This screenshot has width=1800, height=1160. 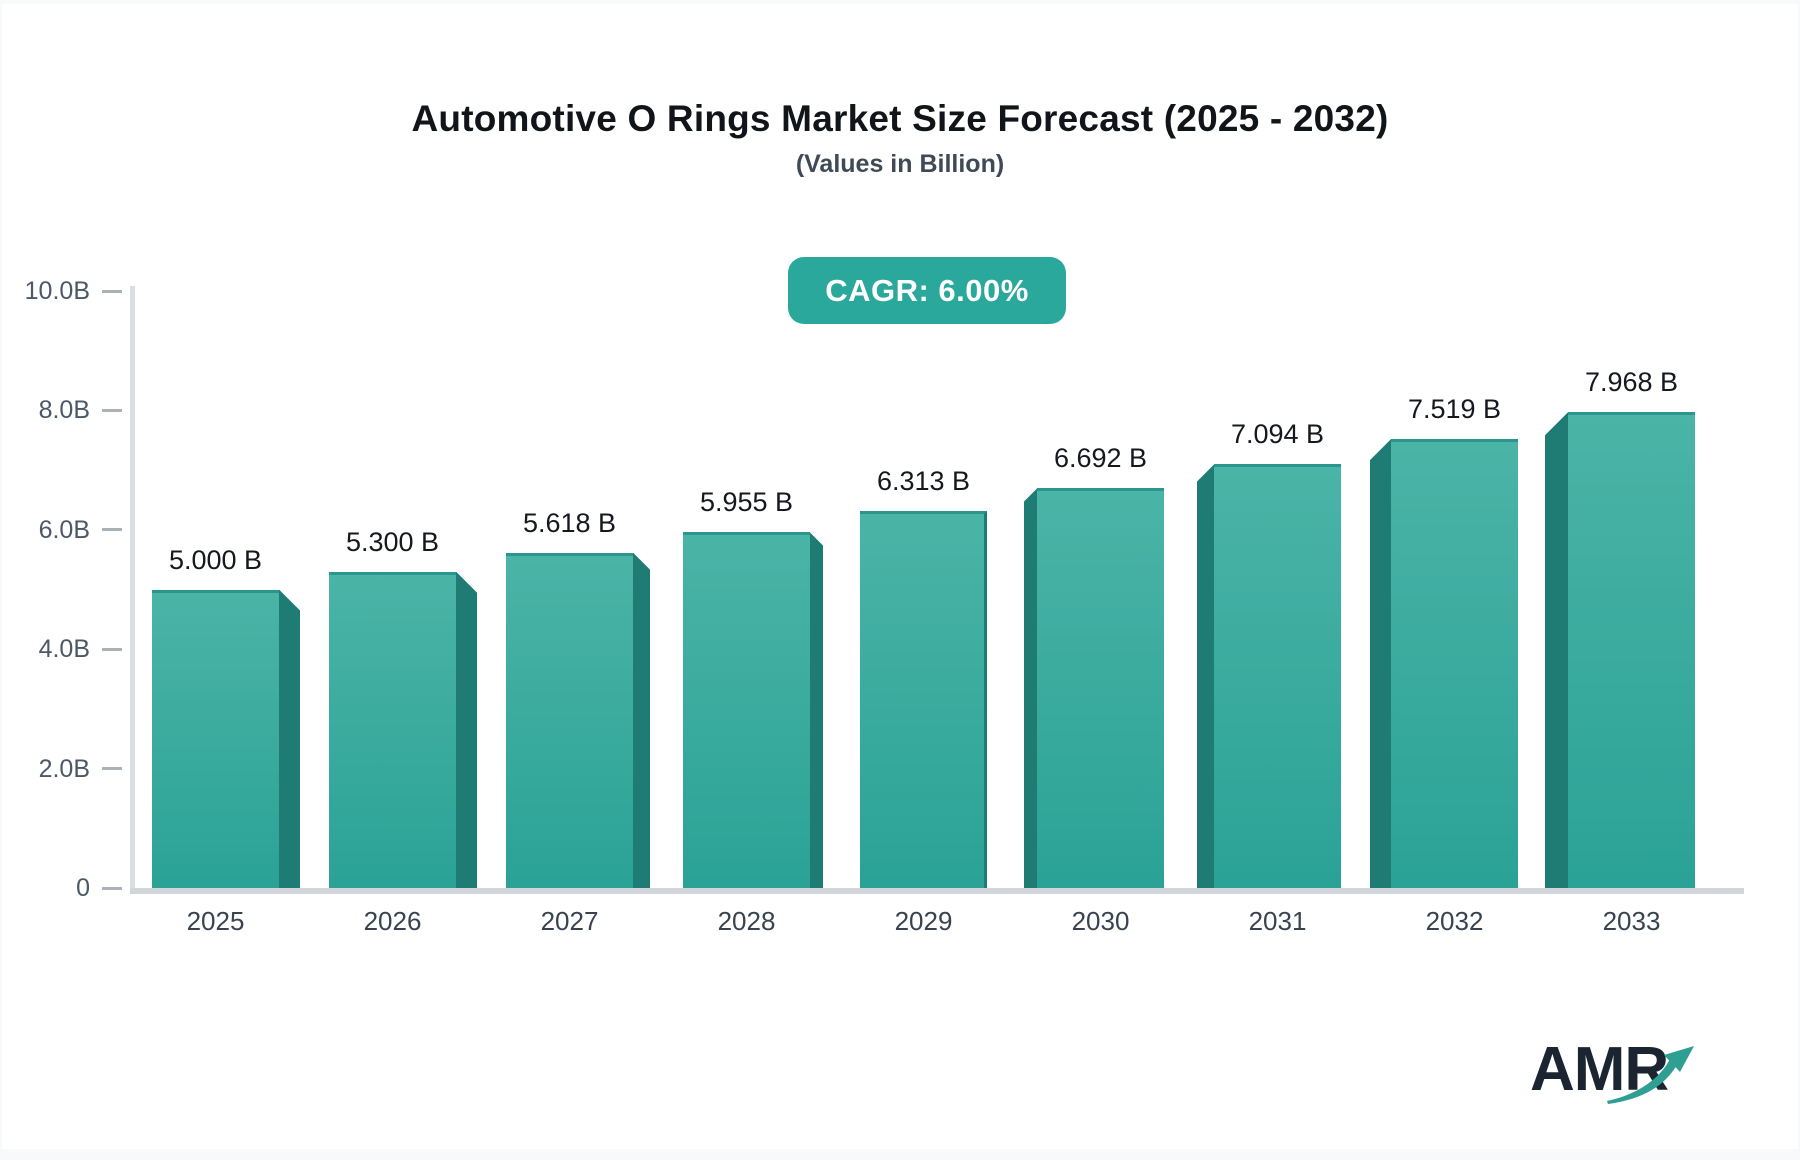 What do you see at coordinates (816, 710) in the screenshot?
I see `bar-side-face-2028` at bounding box center [816, 710].